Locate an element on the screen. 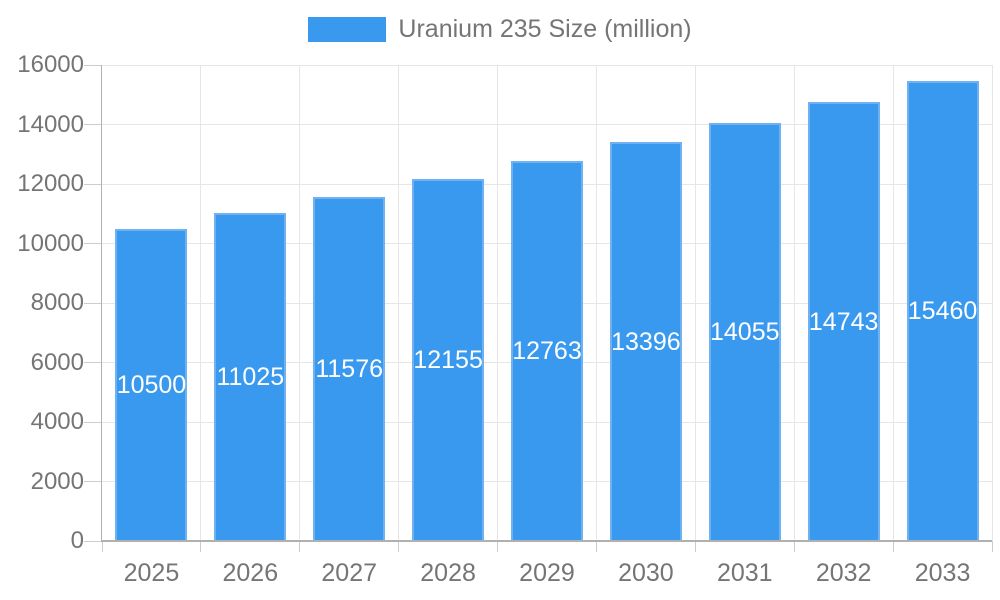  bar-value-label: 10500 is located at coordinates (151, 384).